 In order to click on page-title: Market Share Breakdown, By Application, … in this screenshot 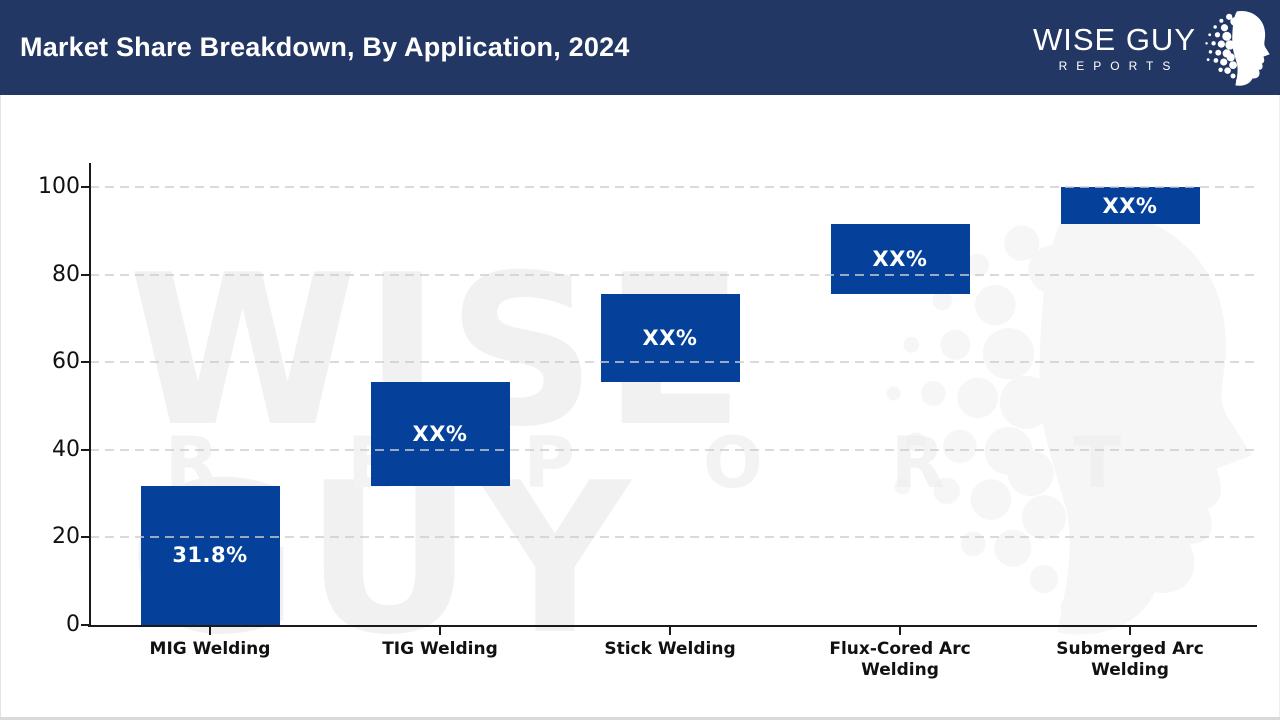, I will do `click(325, 47)`.